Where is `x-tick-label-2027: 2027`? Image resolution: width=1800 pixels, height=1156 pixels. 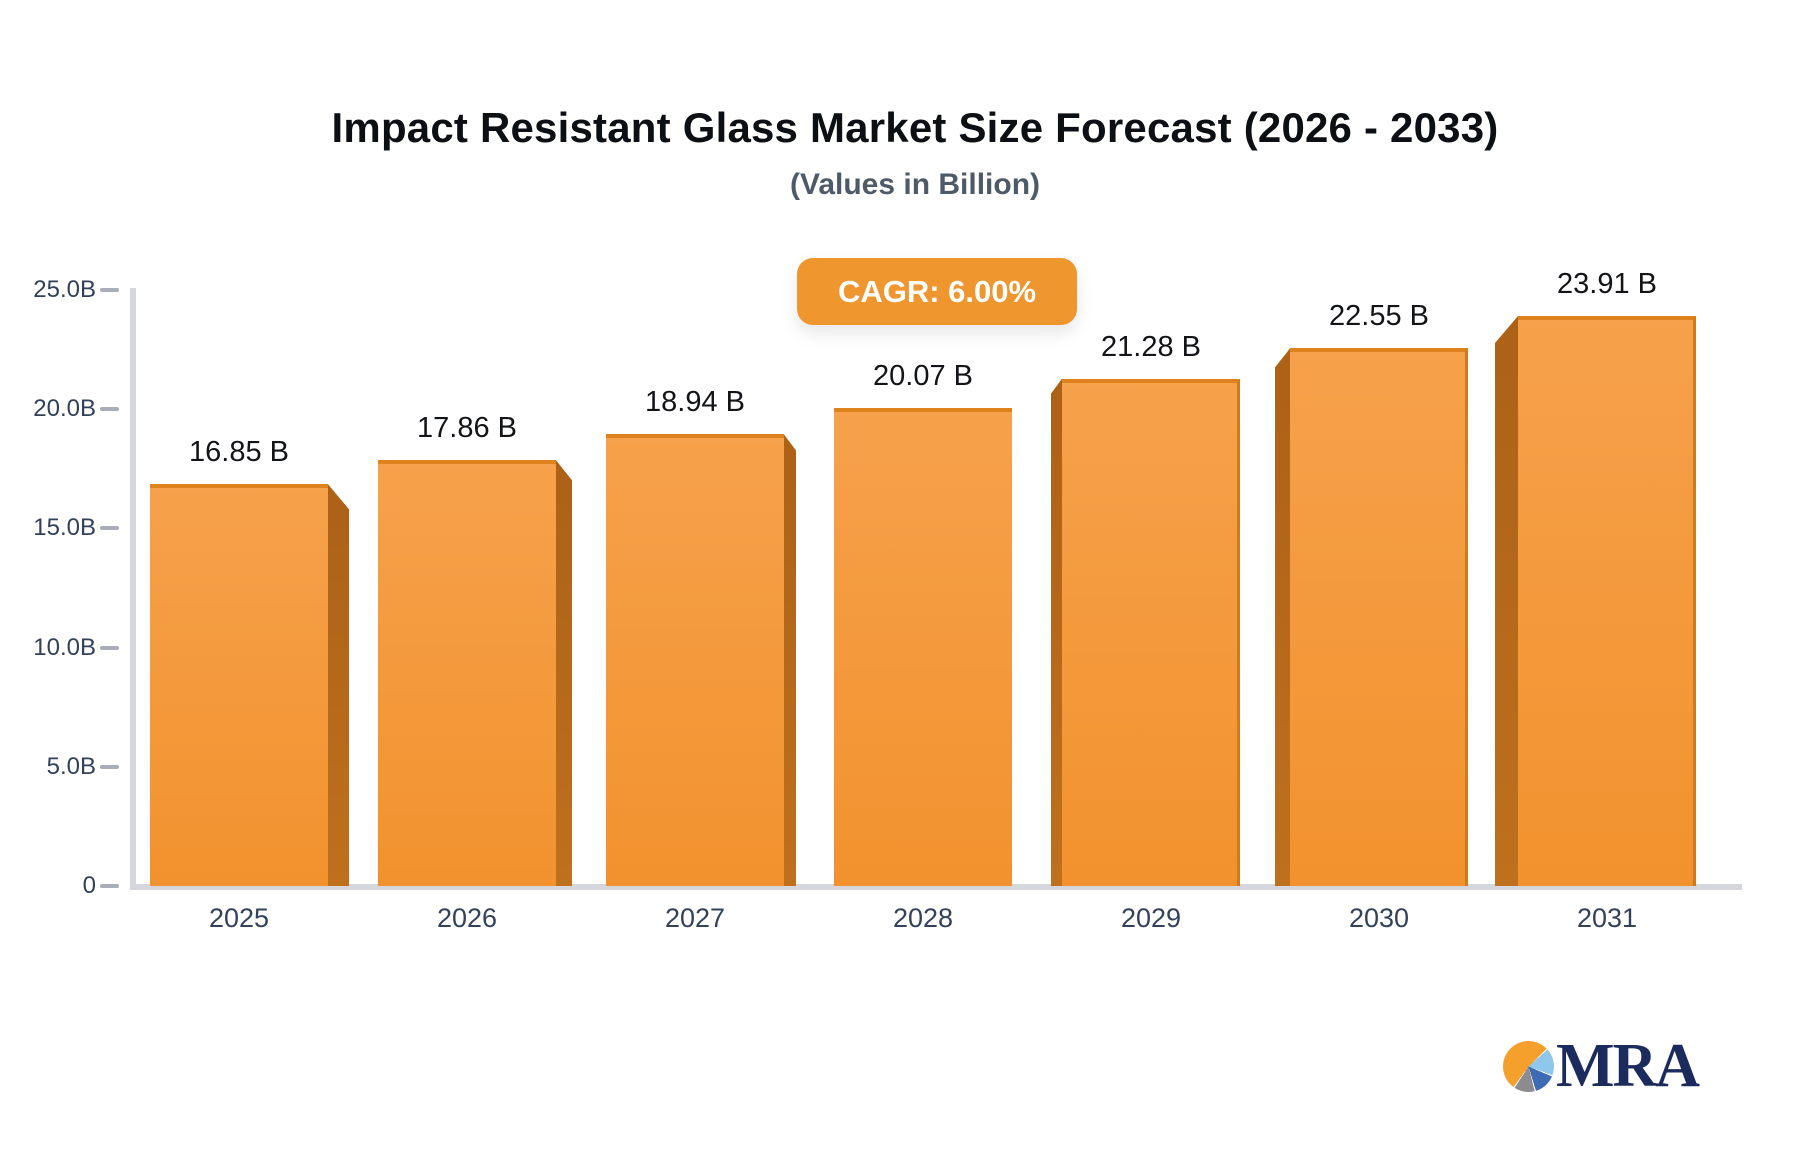 x-tick-label-2027: 2027 is located at coordinates (695, 918).